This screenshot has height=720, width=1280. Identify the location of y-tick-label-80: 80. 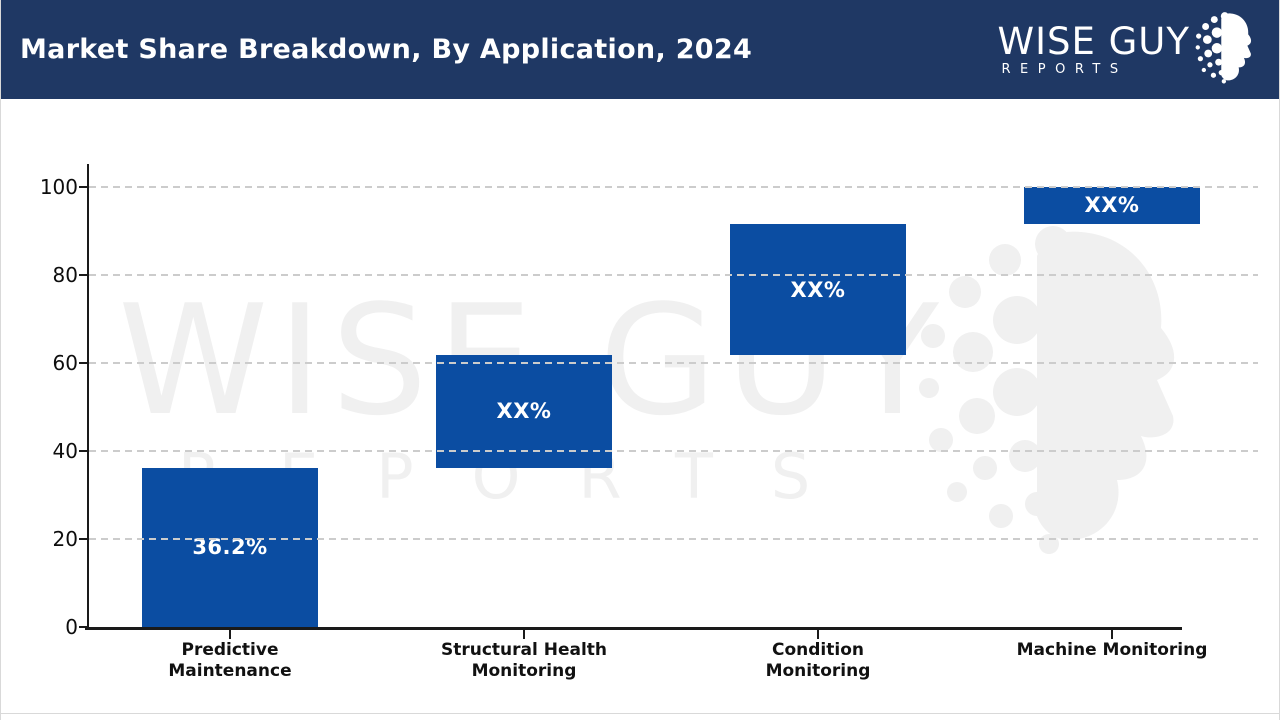
(65, 275).